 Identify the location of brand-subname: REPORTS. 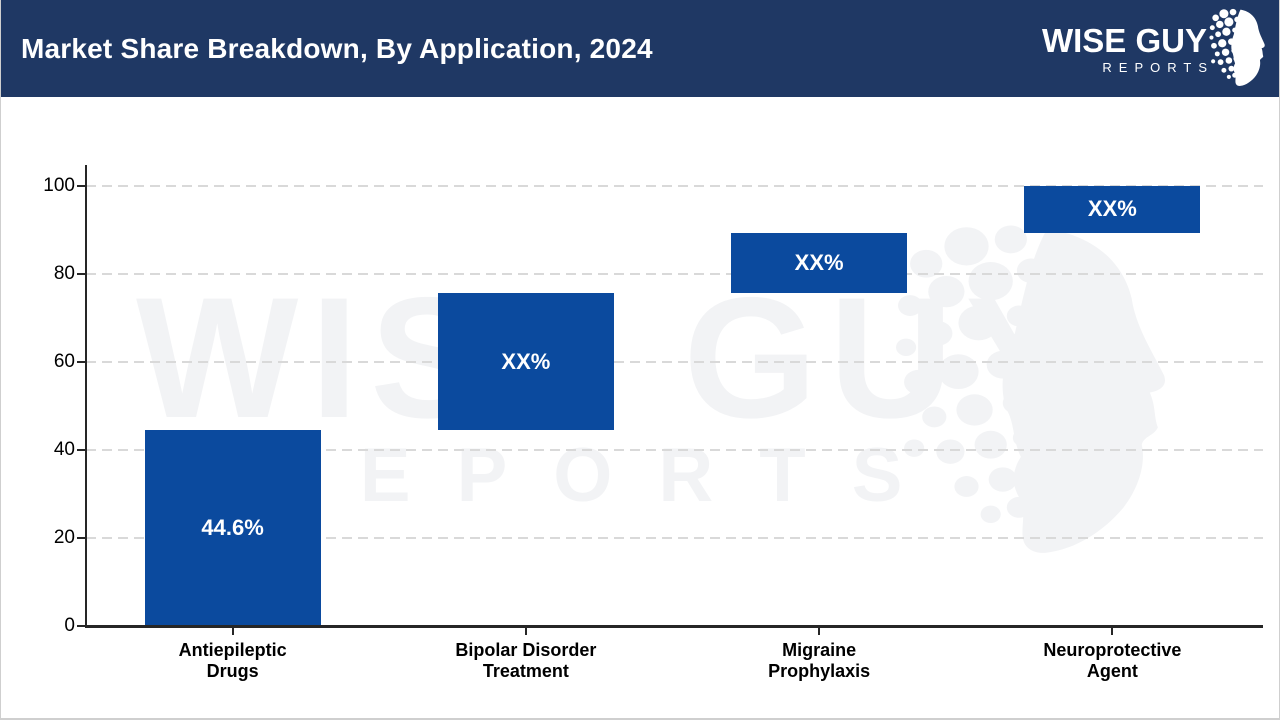
(1158, 67).